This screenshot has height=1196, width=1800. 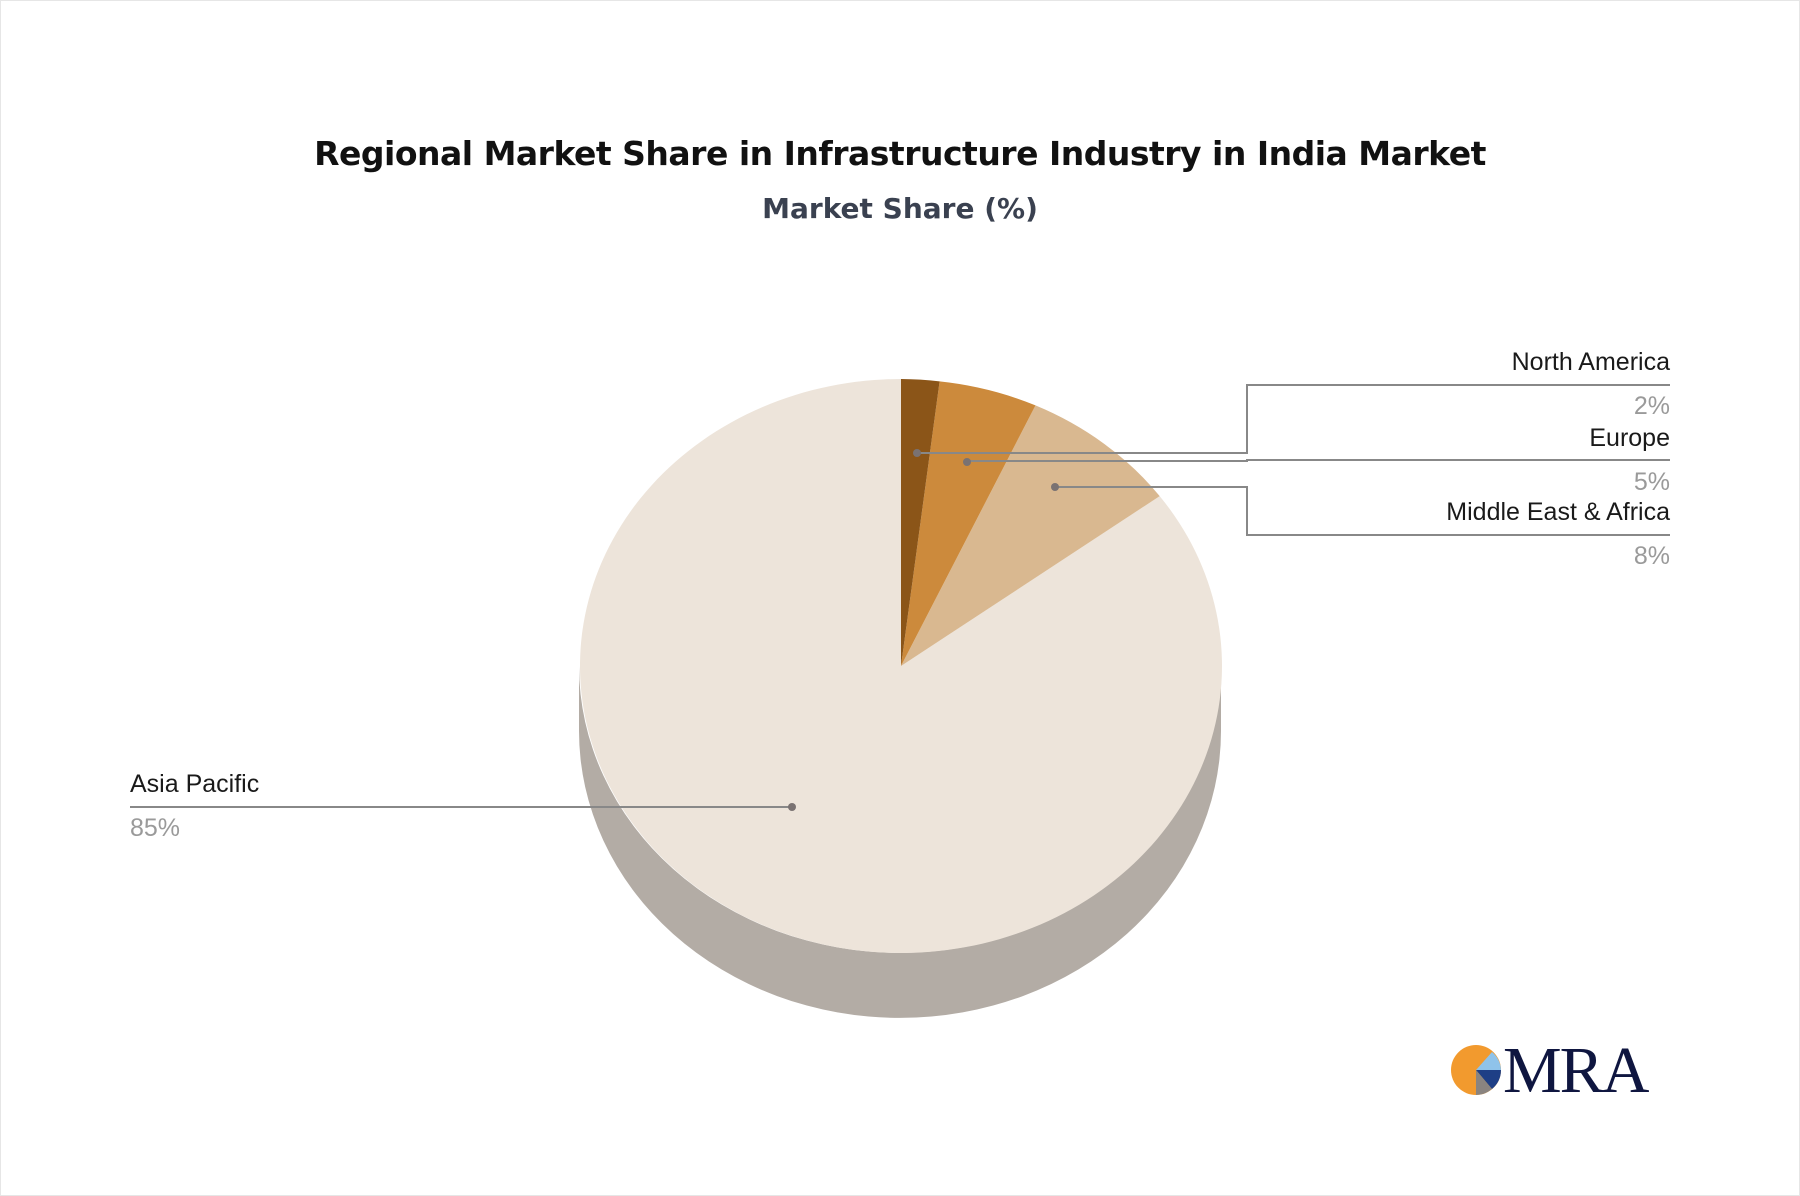 I want to click on value-middle-east-africa: 8%, so click(x=1651, y=556).